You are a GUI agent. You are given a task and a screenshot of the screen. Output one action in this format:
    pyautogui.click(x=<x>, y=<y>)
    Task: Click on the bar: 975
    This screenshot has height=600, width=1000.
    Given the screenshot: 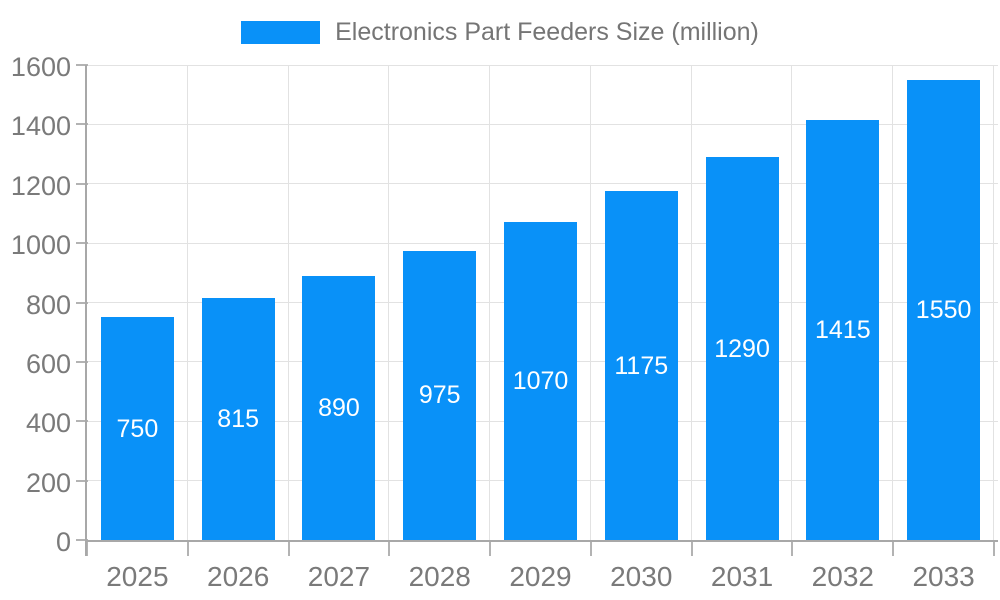 What is the action you would take?
    pyautogui.click(x=440, y=395)
    